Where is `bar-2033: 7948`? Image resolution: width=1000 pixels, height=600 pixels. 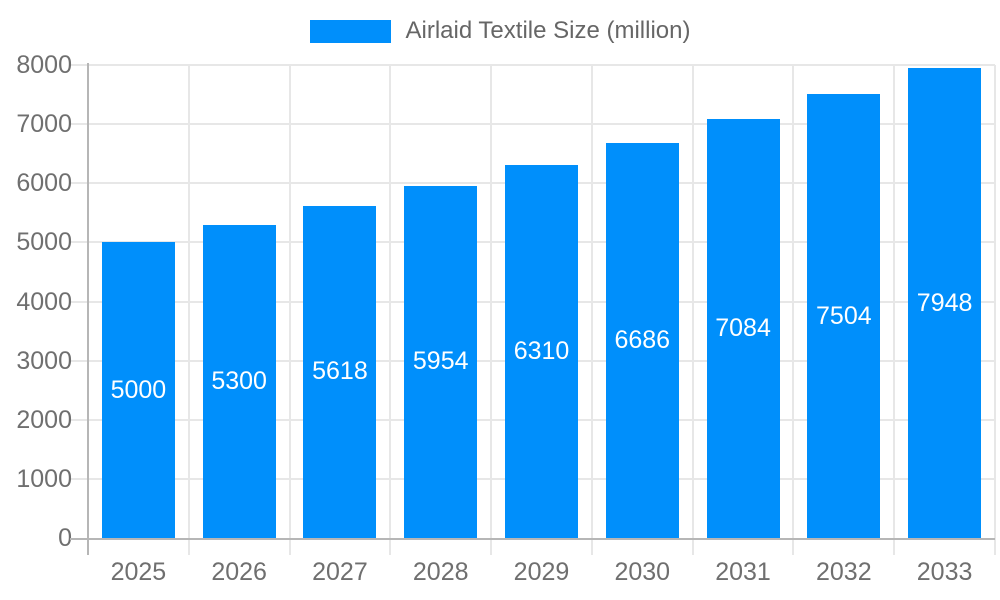 bar-2033: 7948 is located at coordinates (945, 303).